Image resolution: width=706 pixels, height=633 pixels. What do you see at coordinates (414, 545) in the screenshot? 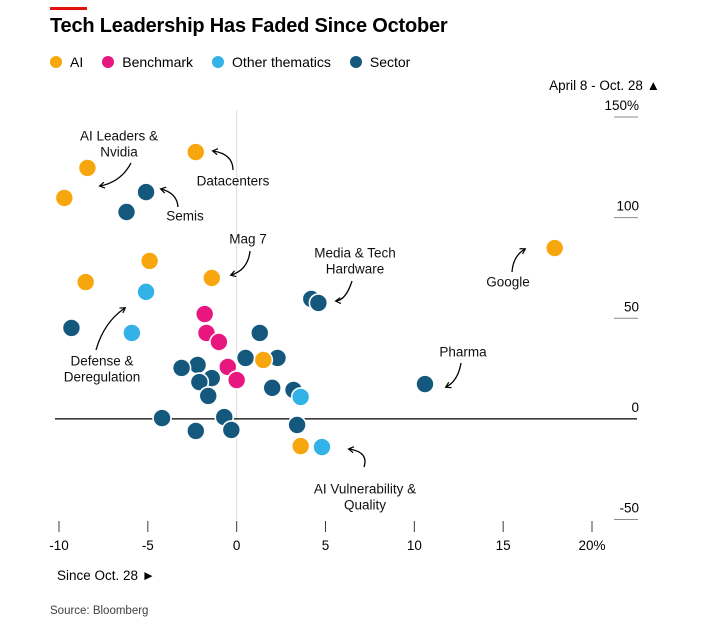
I see `x-tick-label: 10` at bounding box center [414, 545].